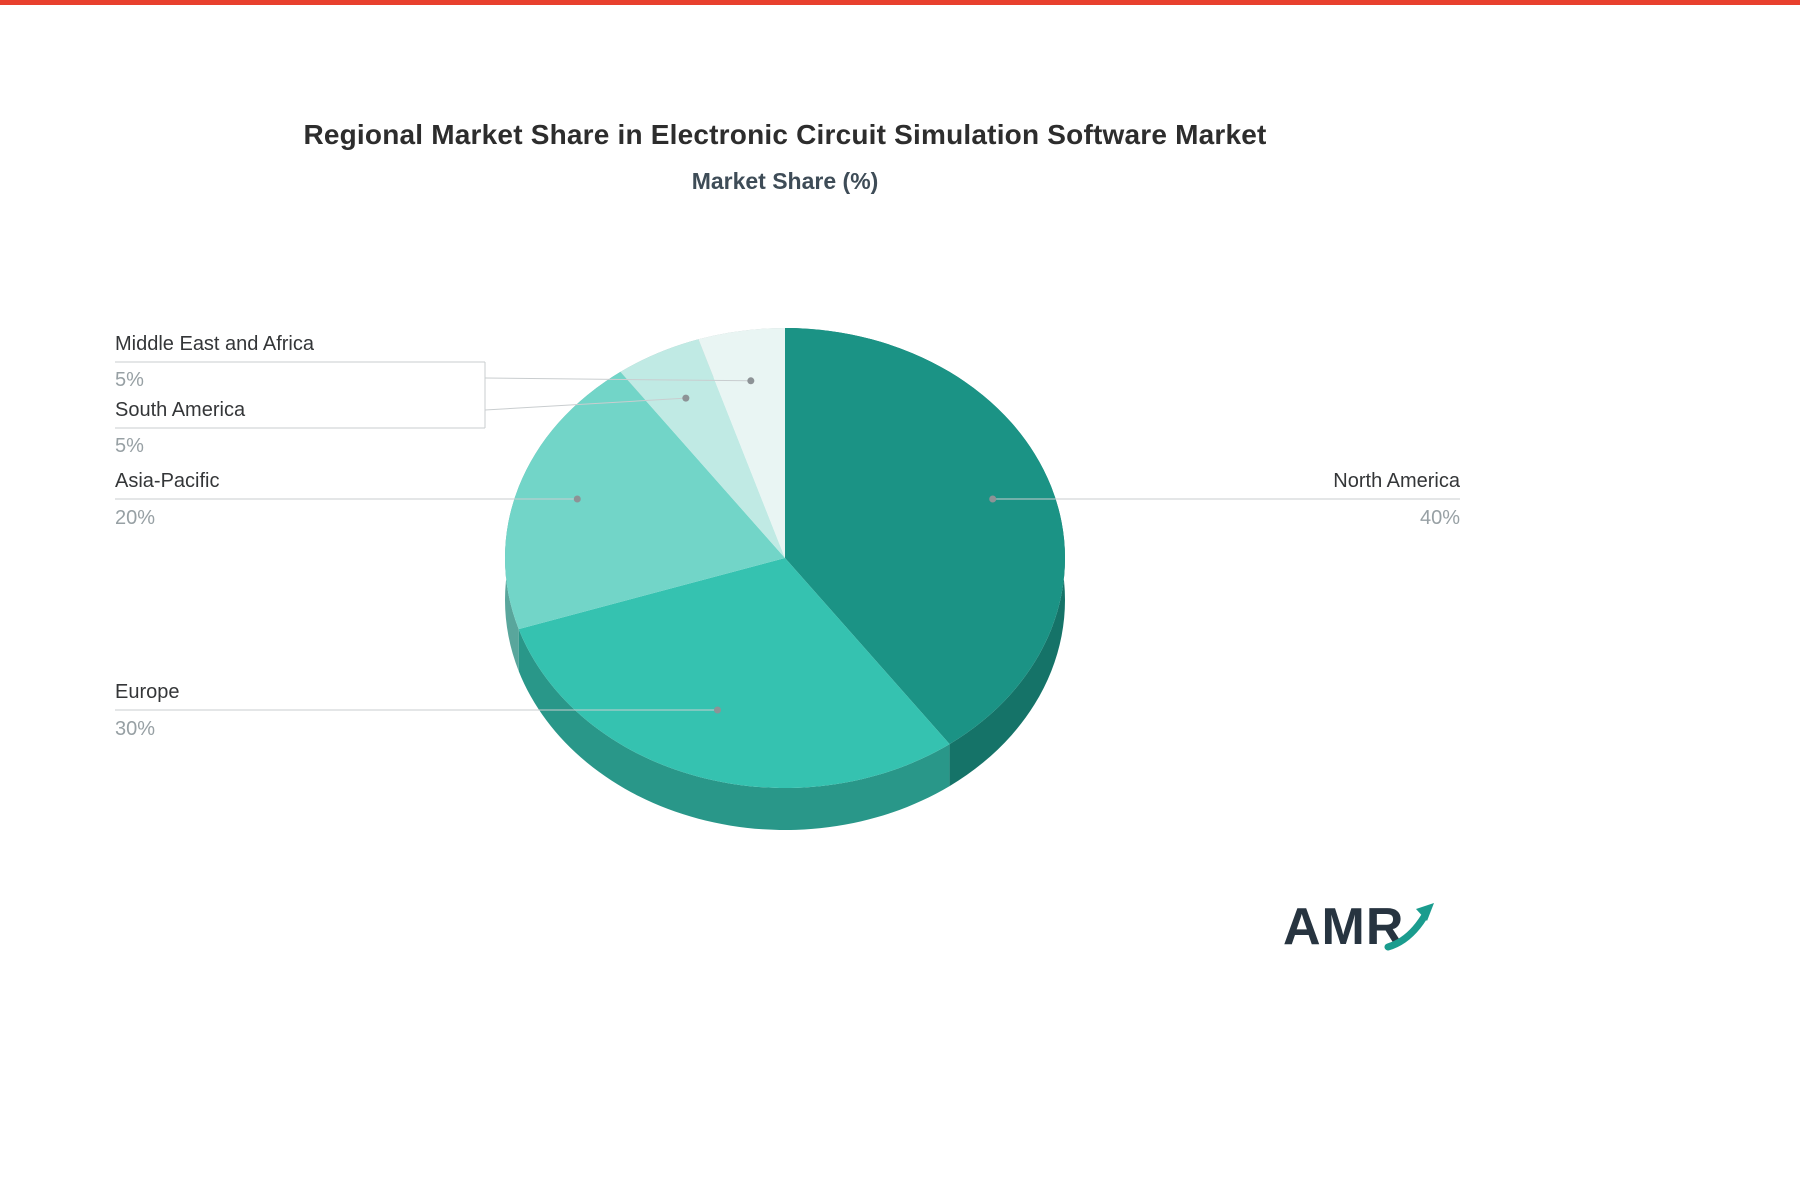 The width and height of the screenshot is (1800, 1196). What do you see at coordinates (1439, 518) in the screenshot?
I see `callout-value-north-america: 40%` at bounding box center [1439, 518].